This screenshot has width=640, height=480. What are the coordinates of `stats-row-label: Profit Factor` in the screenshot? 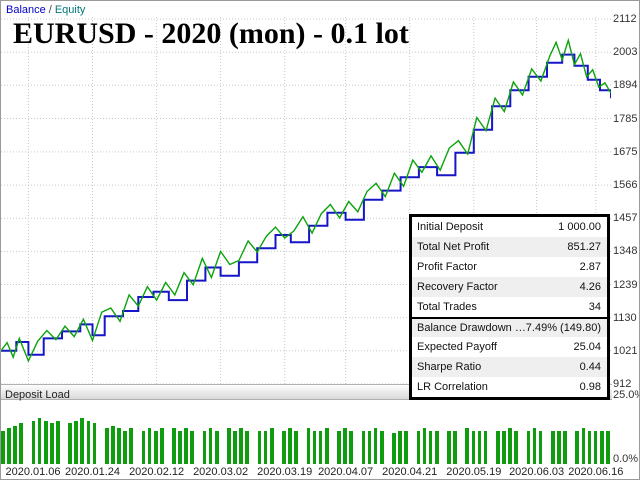 It's located at (447, 267).